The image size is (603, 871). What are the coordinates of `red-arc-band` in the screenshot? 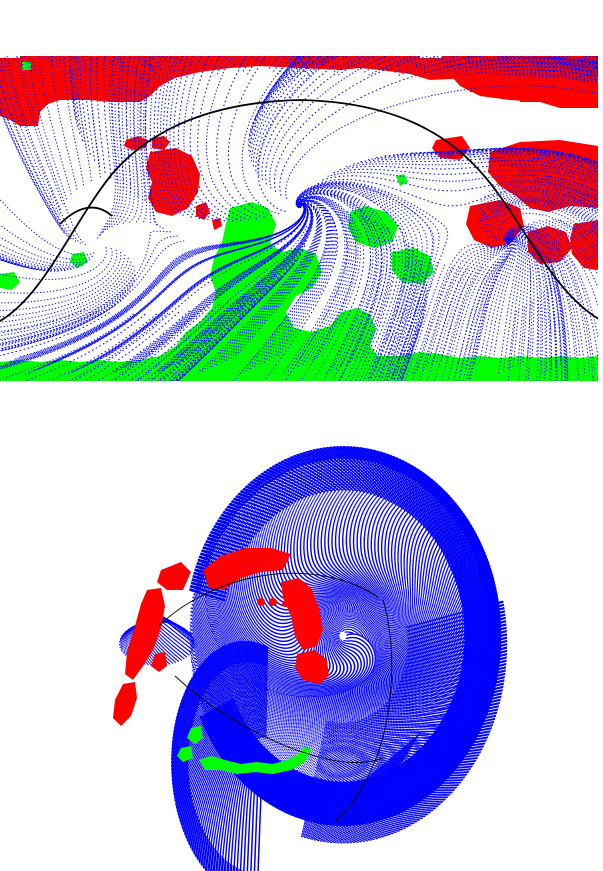 It's located at (221, 637).